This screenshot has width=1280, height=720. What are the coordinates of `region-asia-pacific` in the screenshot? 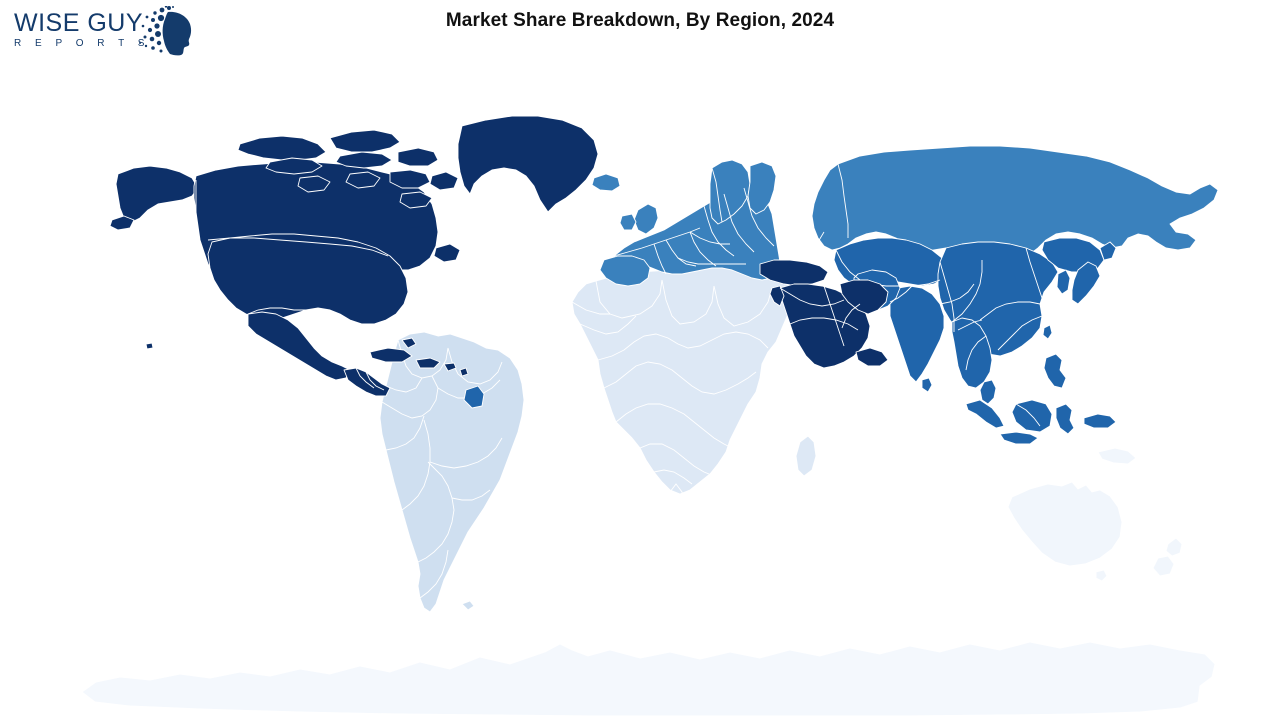 It's located at (975, 341).